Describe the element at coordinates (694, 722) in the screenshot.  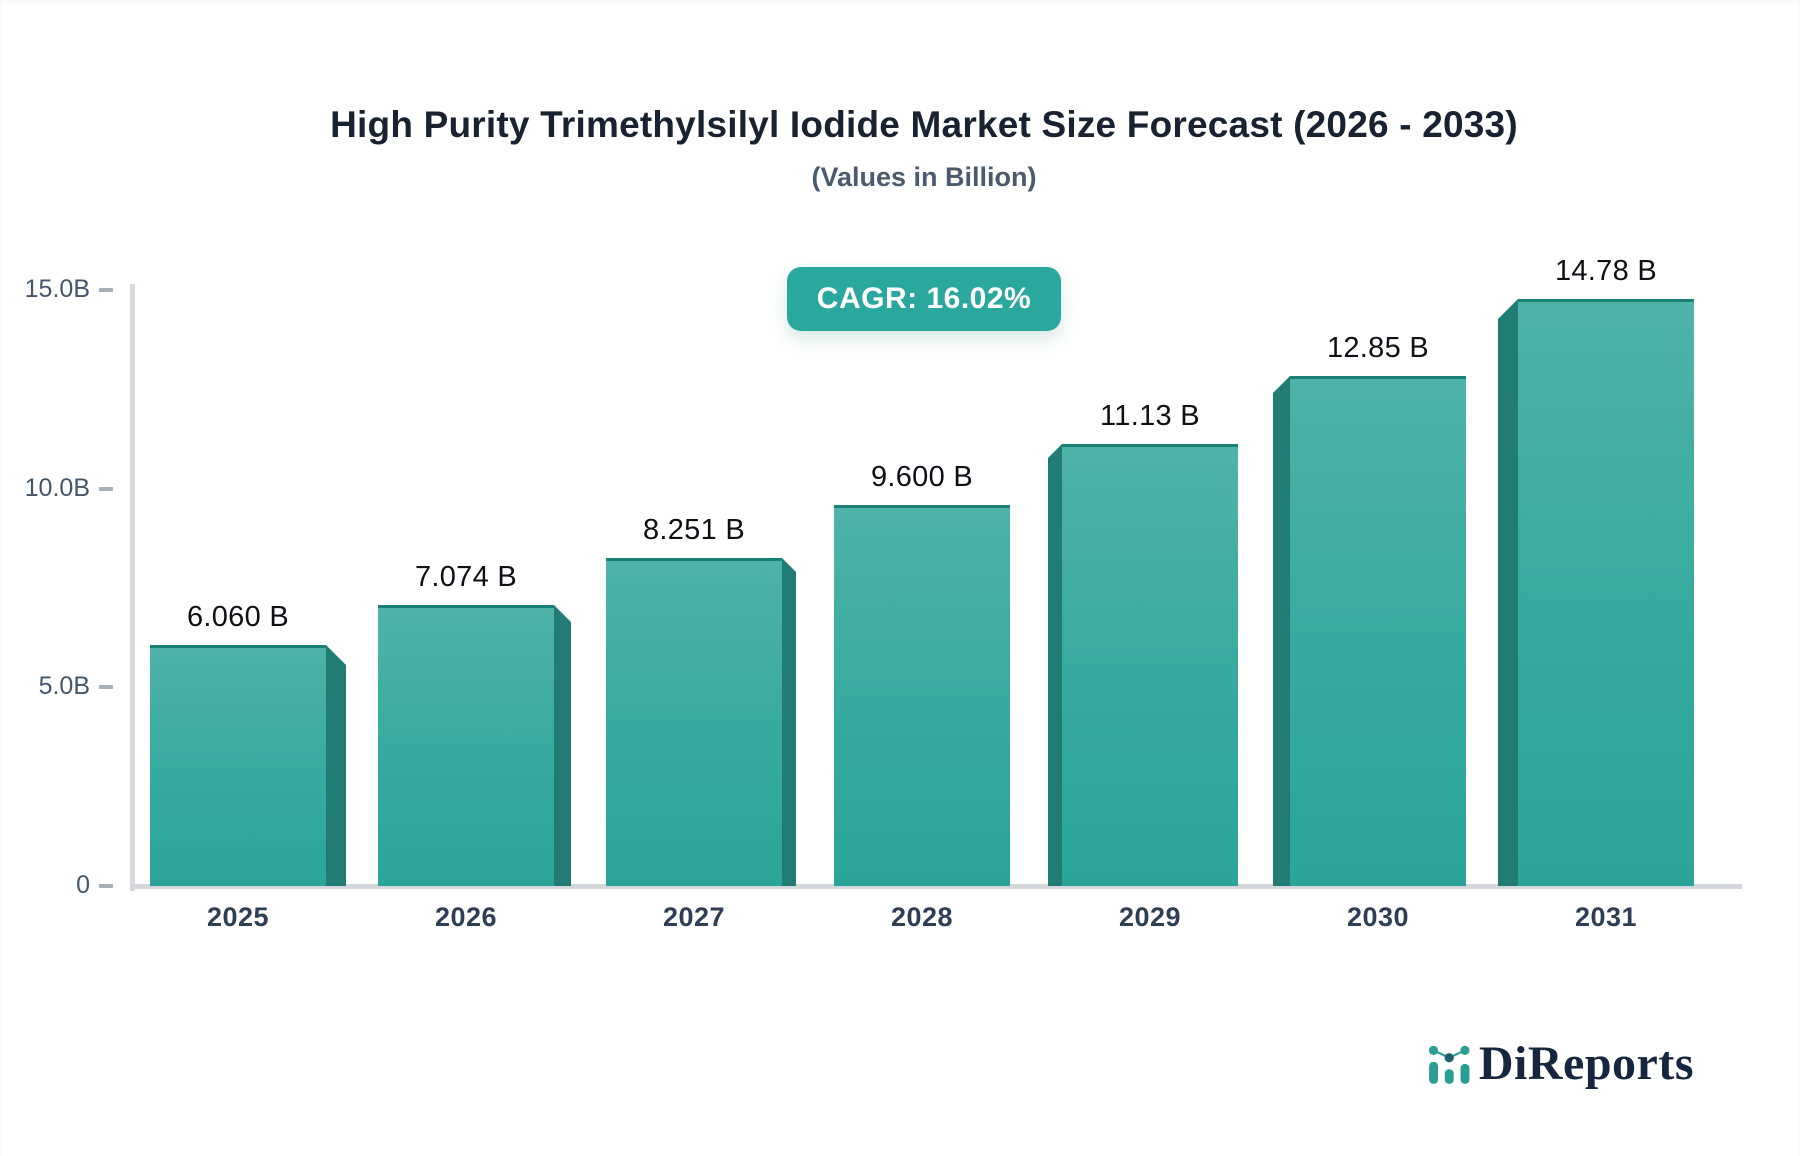
I see `bar-2027` at that location.